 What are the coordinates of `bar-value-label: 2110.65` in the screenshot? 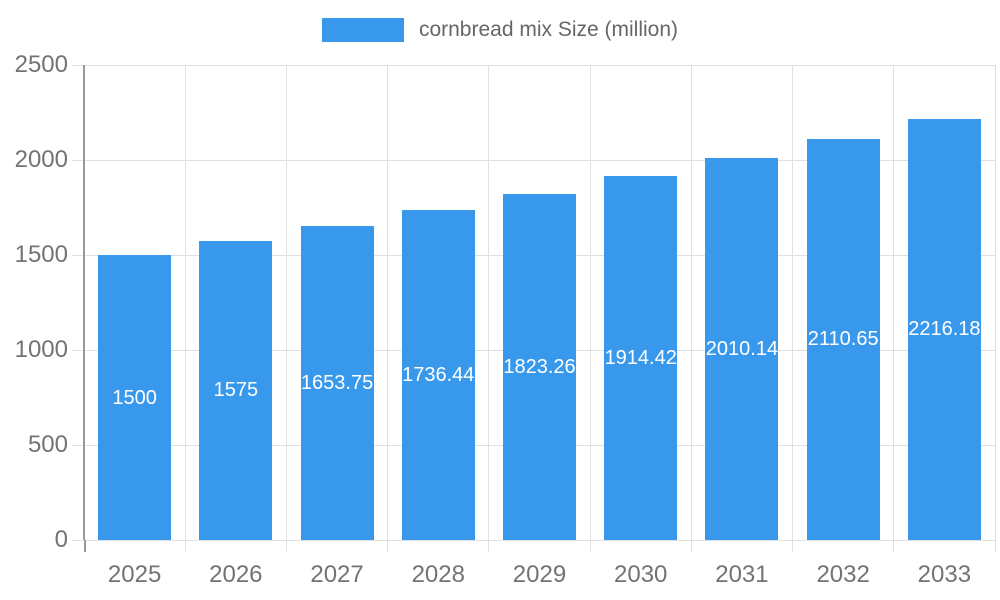 It's located at (843, 339).